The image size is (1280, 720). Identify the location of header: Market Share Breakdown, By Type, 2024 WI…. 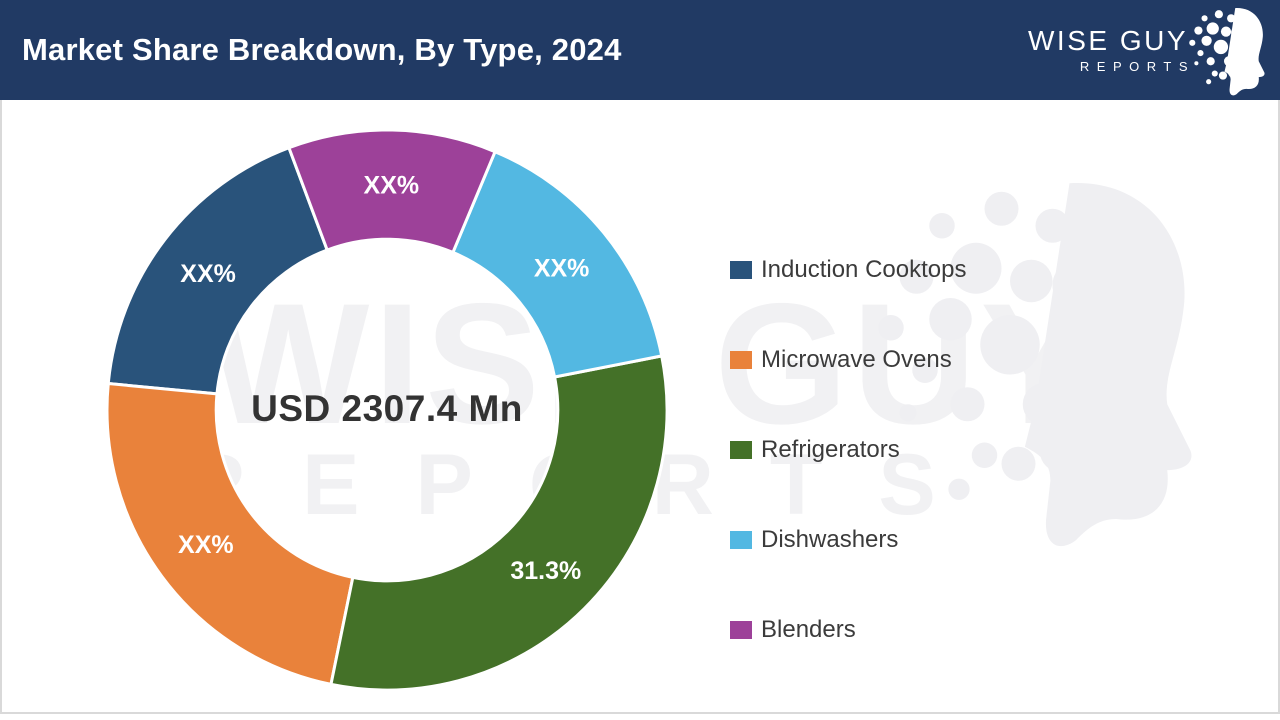
(640, 50).